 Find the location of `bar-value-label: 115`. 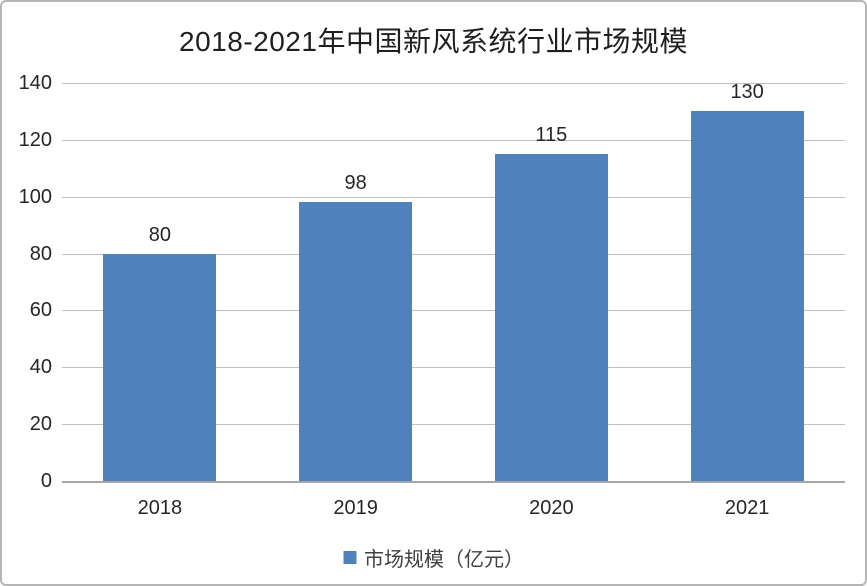

bar-value-label: 115 is located at coordinates (551, 135).